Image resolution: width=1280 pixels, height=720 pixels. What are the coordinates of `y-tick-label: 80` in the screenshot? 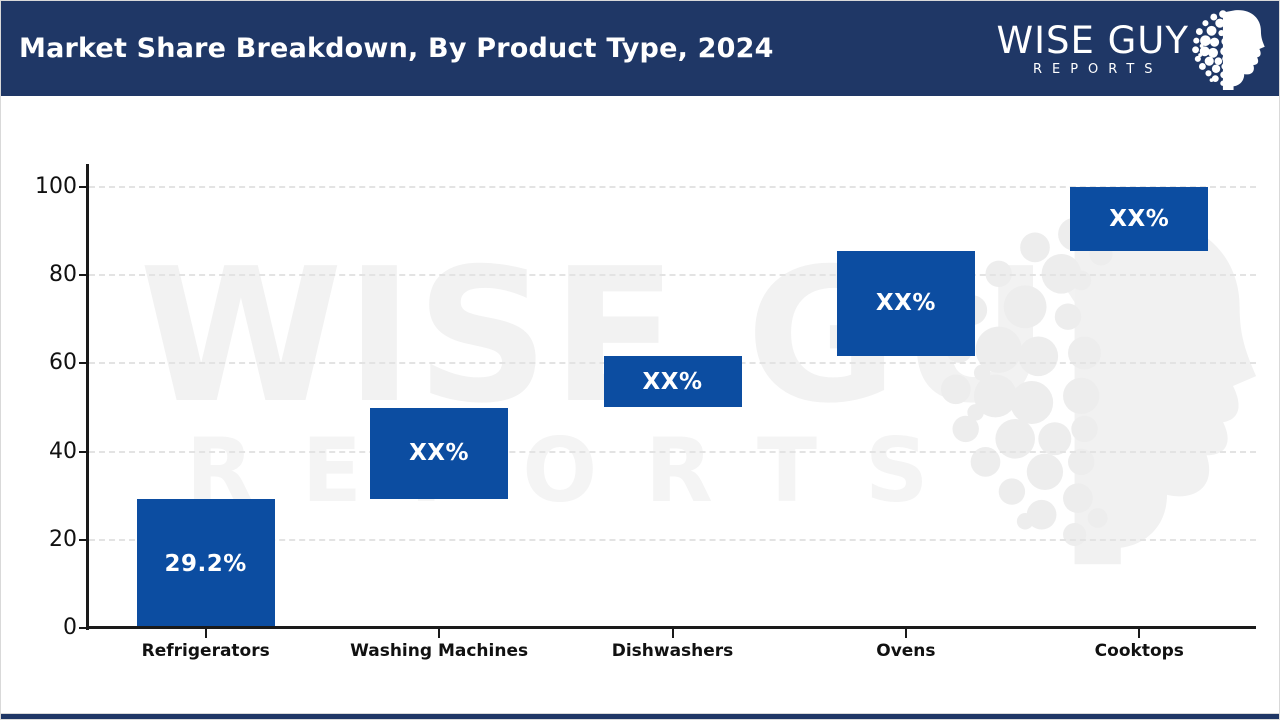 It's located at (63, 275).